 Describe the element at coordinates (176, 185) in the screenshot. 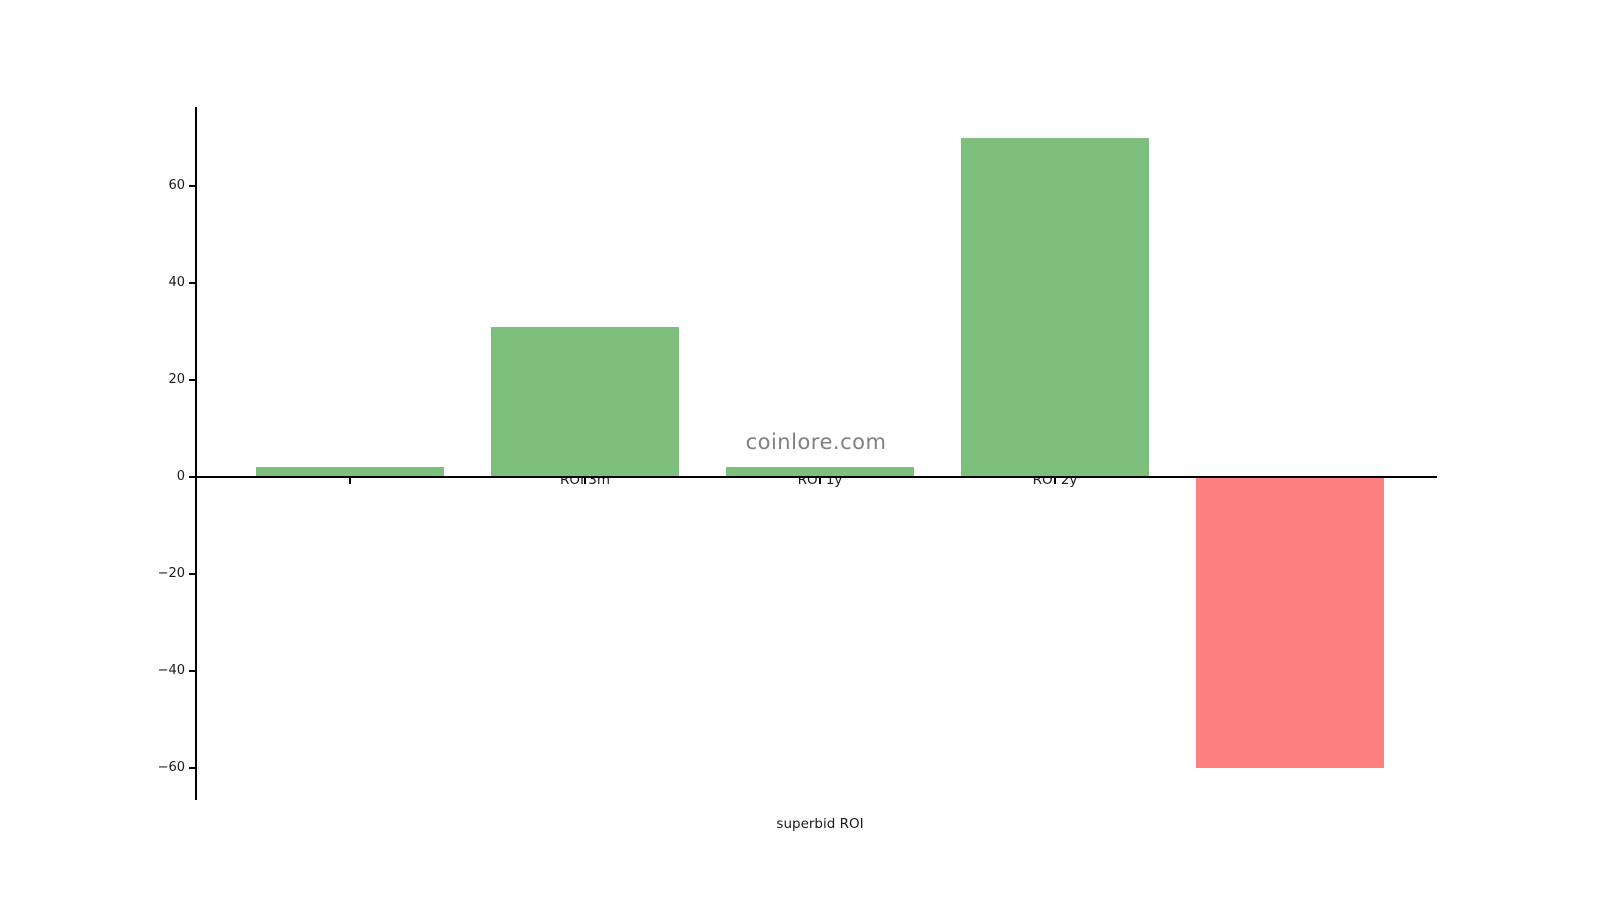

I see `y-tick-label-60: 60` at that location.